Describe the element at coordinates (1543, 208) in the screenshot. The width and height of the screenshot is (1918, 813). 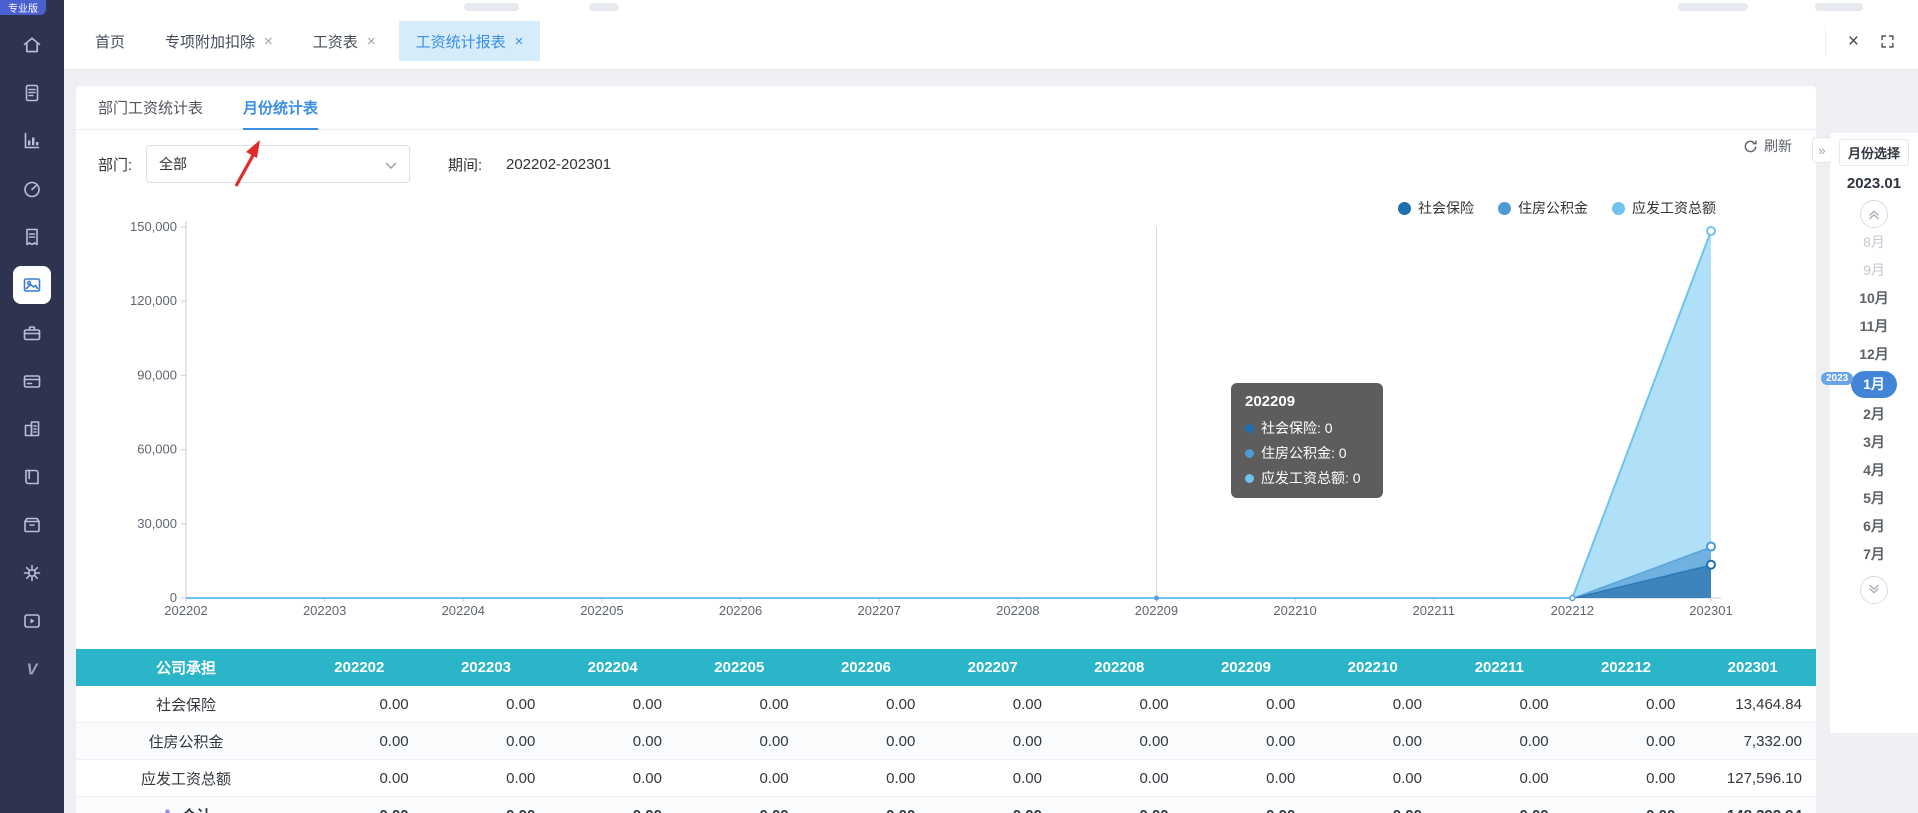
I see `legend-item: 住房公积金` at that location.